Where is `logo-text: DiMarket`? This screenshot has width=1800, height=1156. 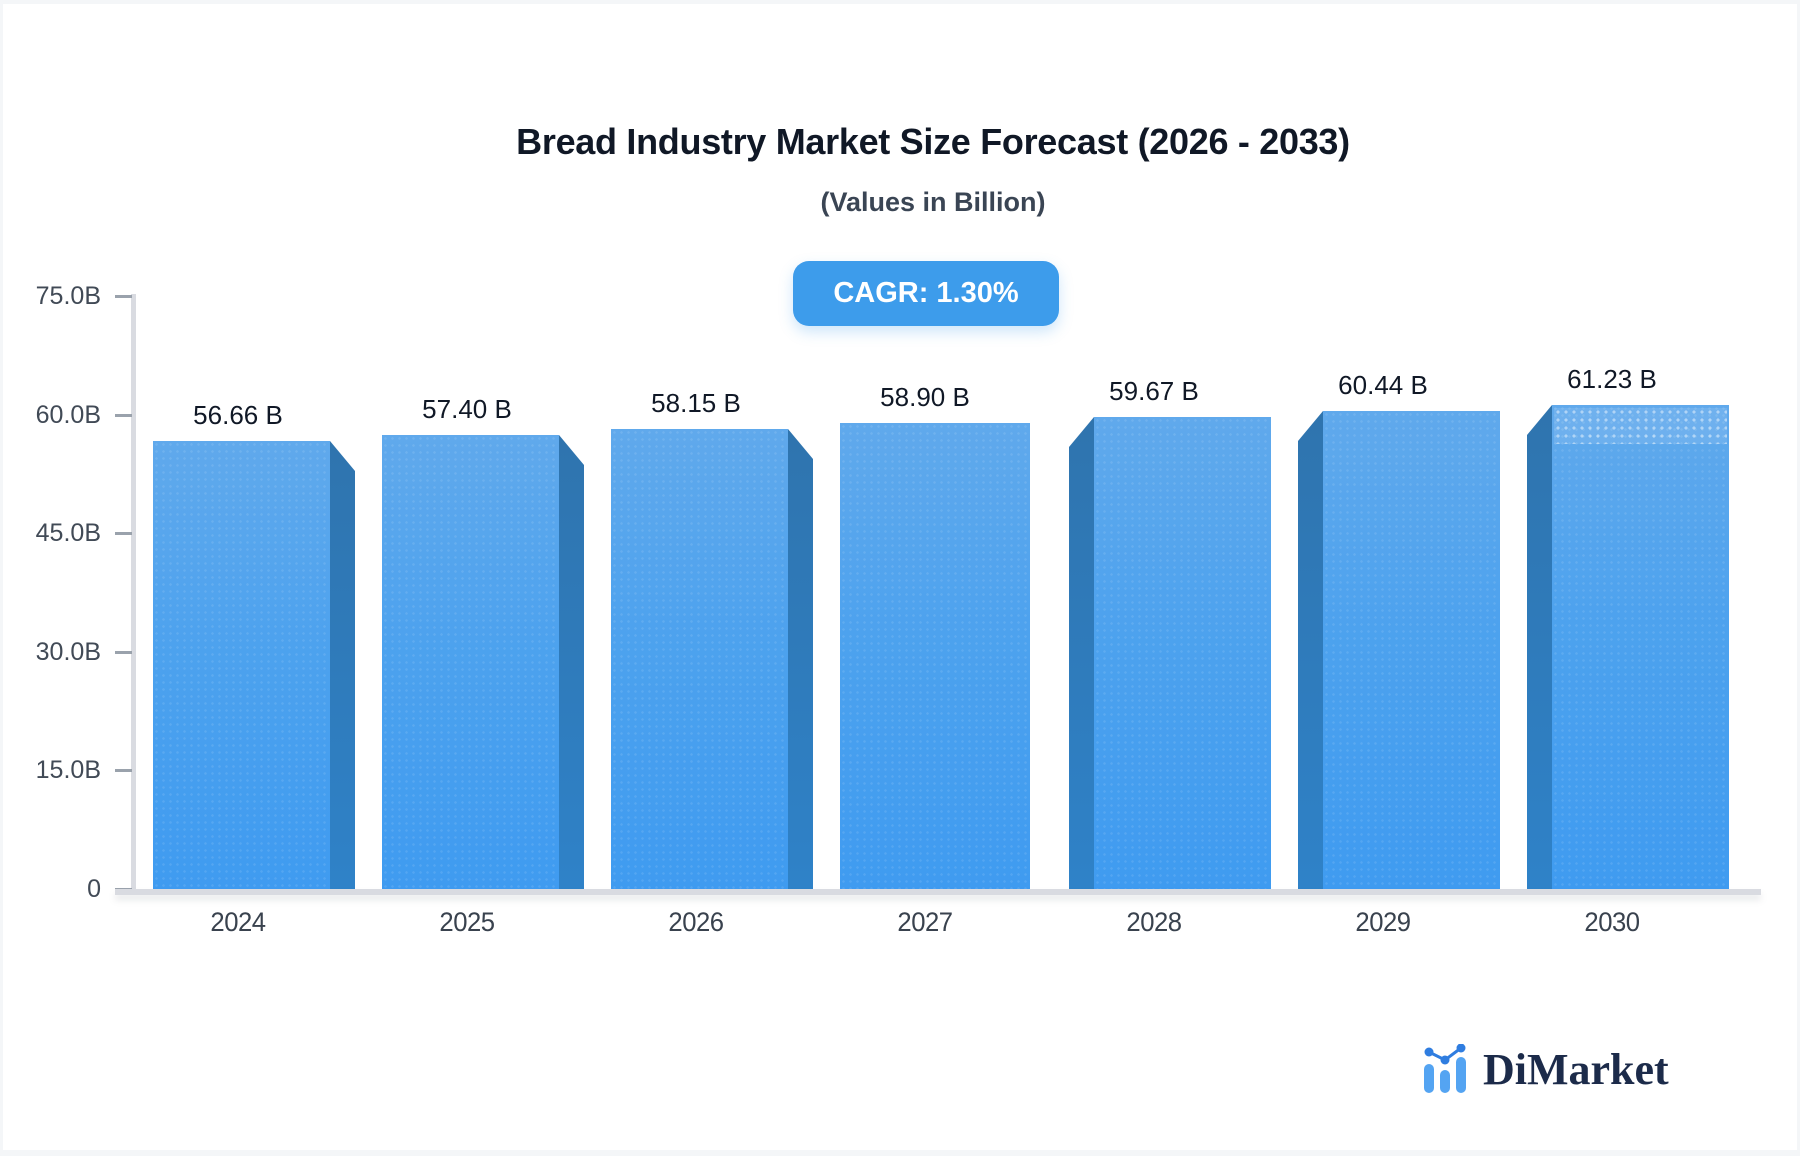
logo-text: DiMarket is located at coordinates (1576, 1069).